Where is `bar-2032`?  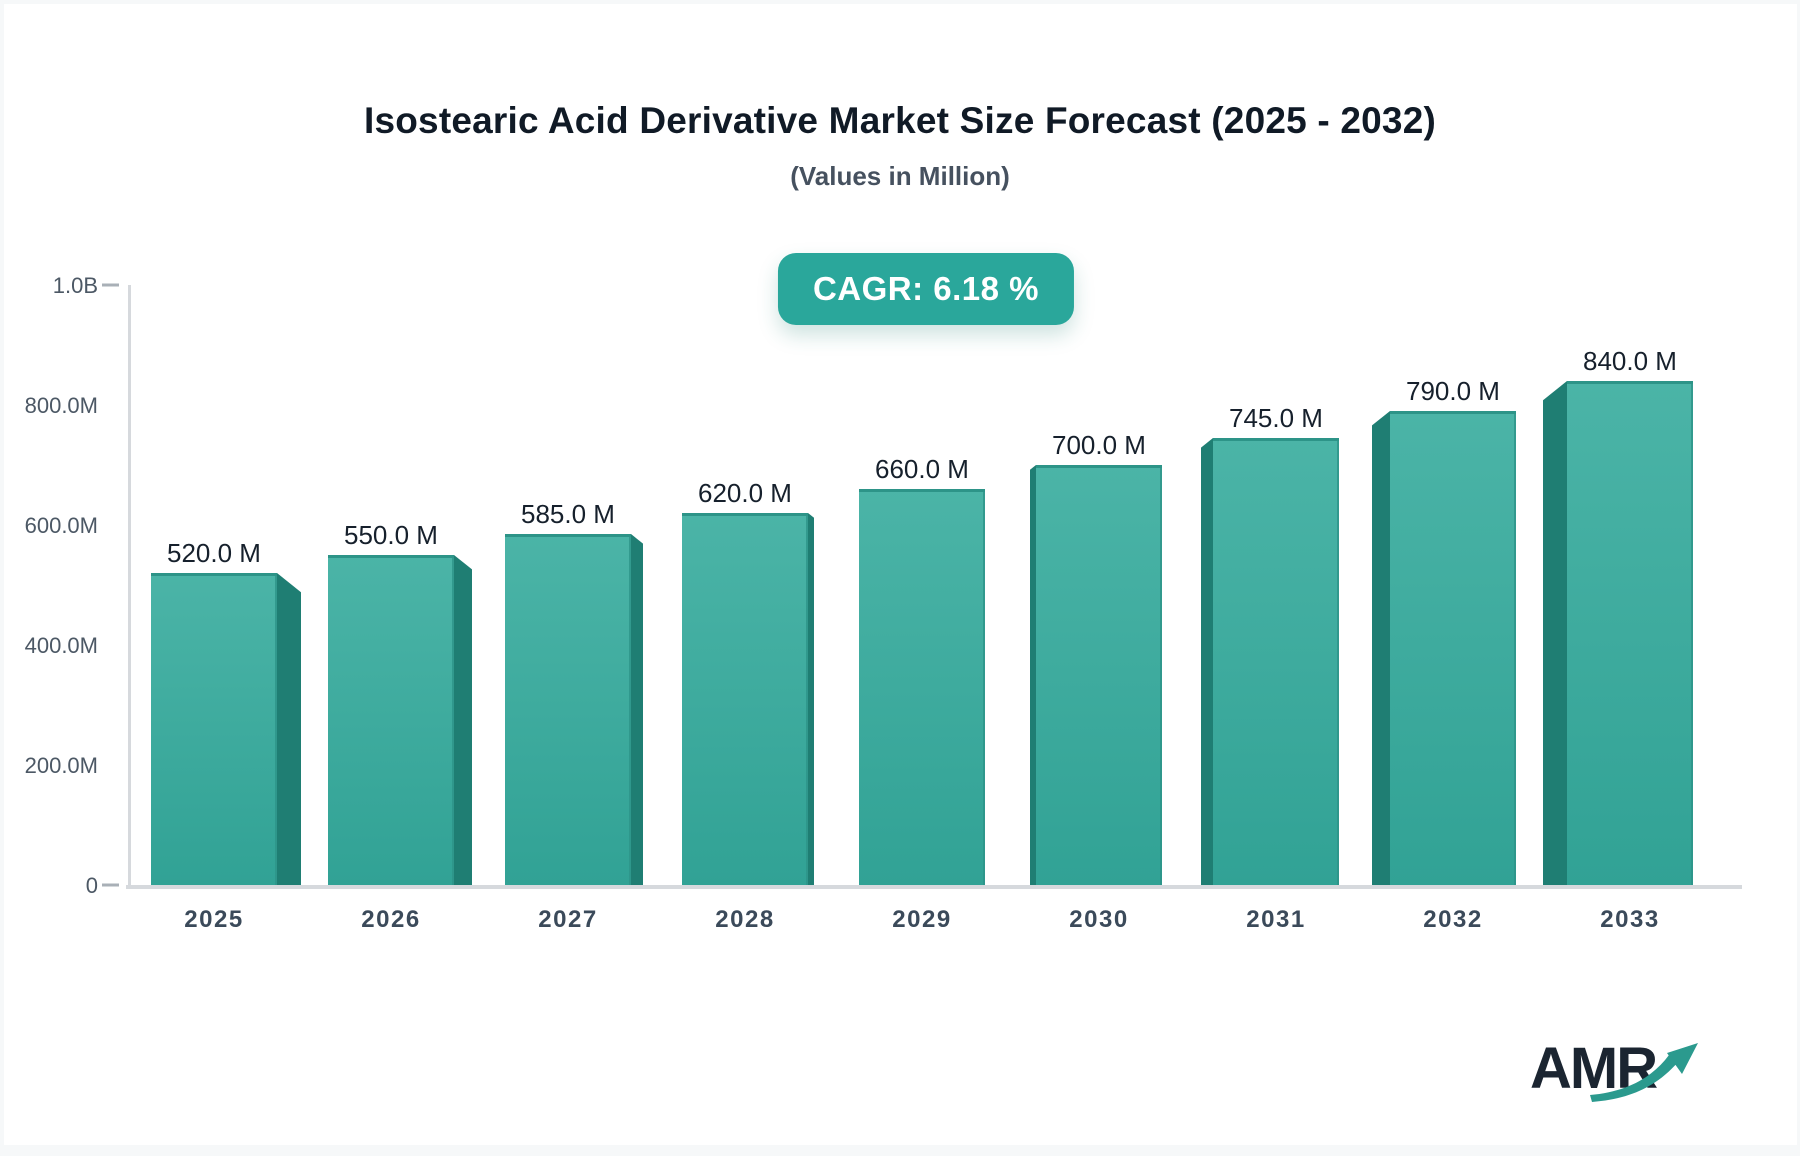 bar-2032 is located at coordinates (1453, 648).